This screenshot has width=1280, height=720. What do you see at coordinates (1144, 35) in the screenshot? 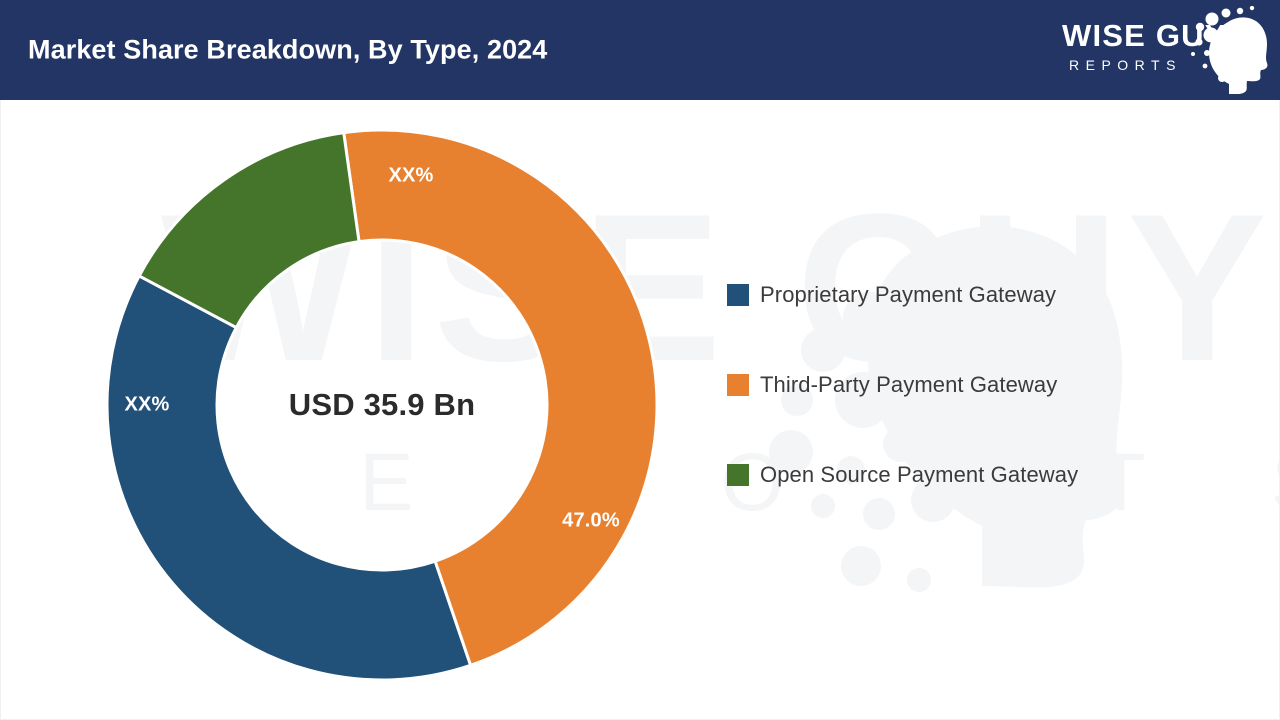
I see `logo-wordmark-line1: WISE GUY` at bounding box center [1144, 35].